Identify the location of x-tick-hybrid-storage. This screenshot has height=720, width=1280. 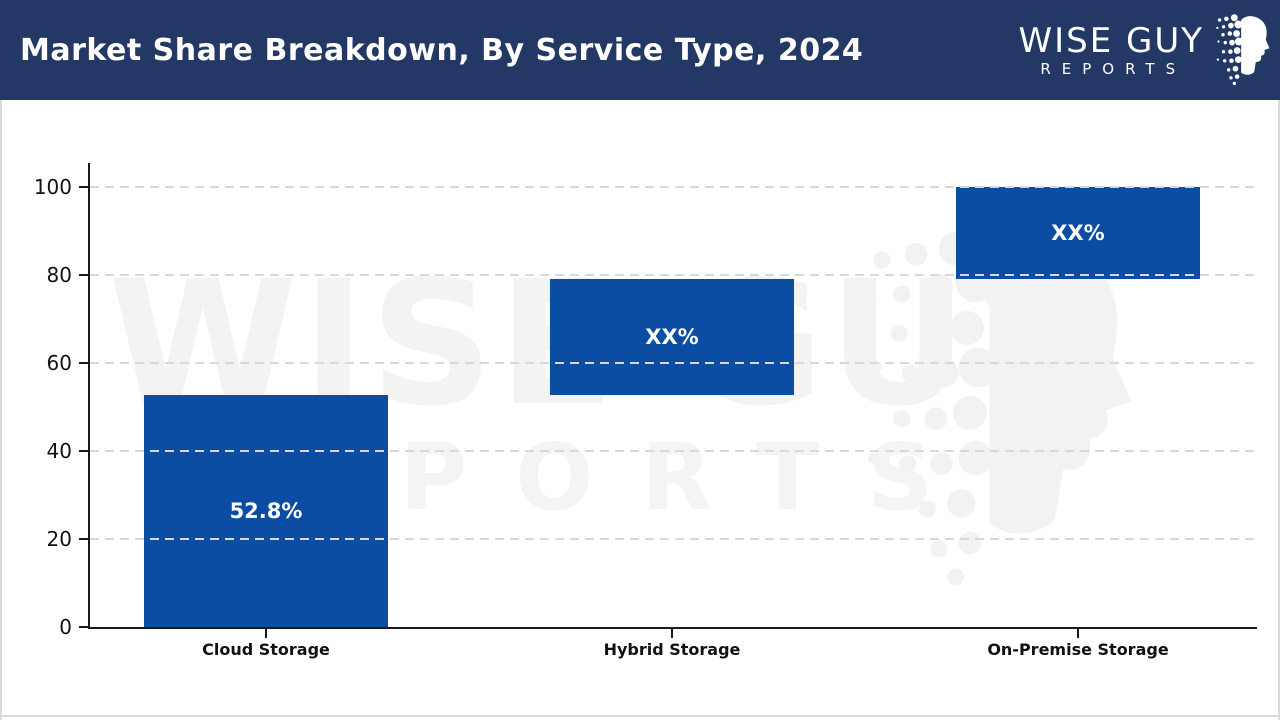
(672, 633).